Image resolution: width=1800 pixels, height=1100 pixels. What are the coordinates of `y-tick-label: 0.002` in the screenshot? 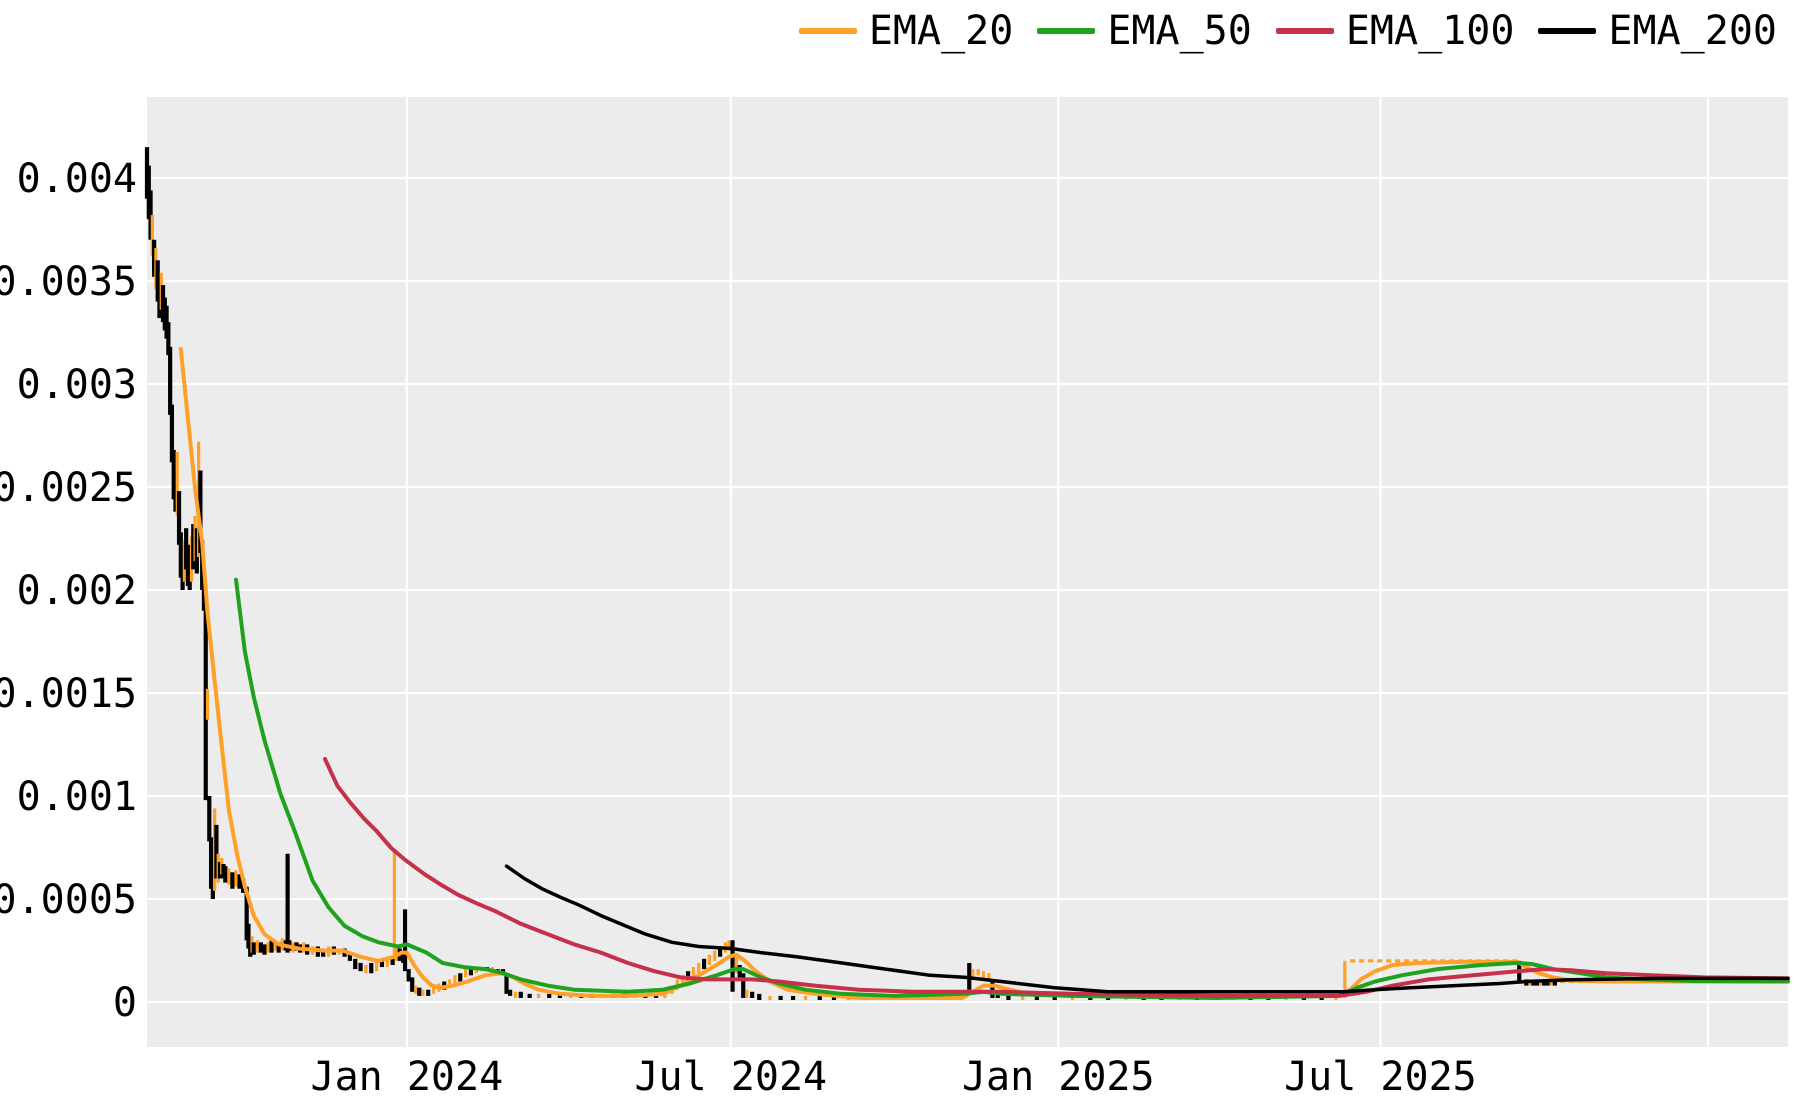 It's located at (77, 591).